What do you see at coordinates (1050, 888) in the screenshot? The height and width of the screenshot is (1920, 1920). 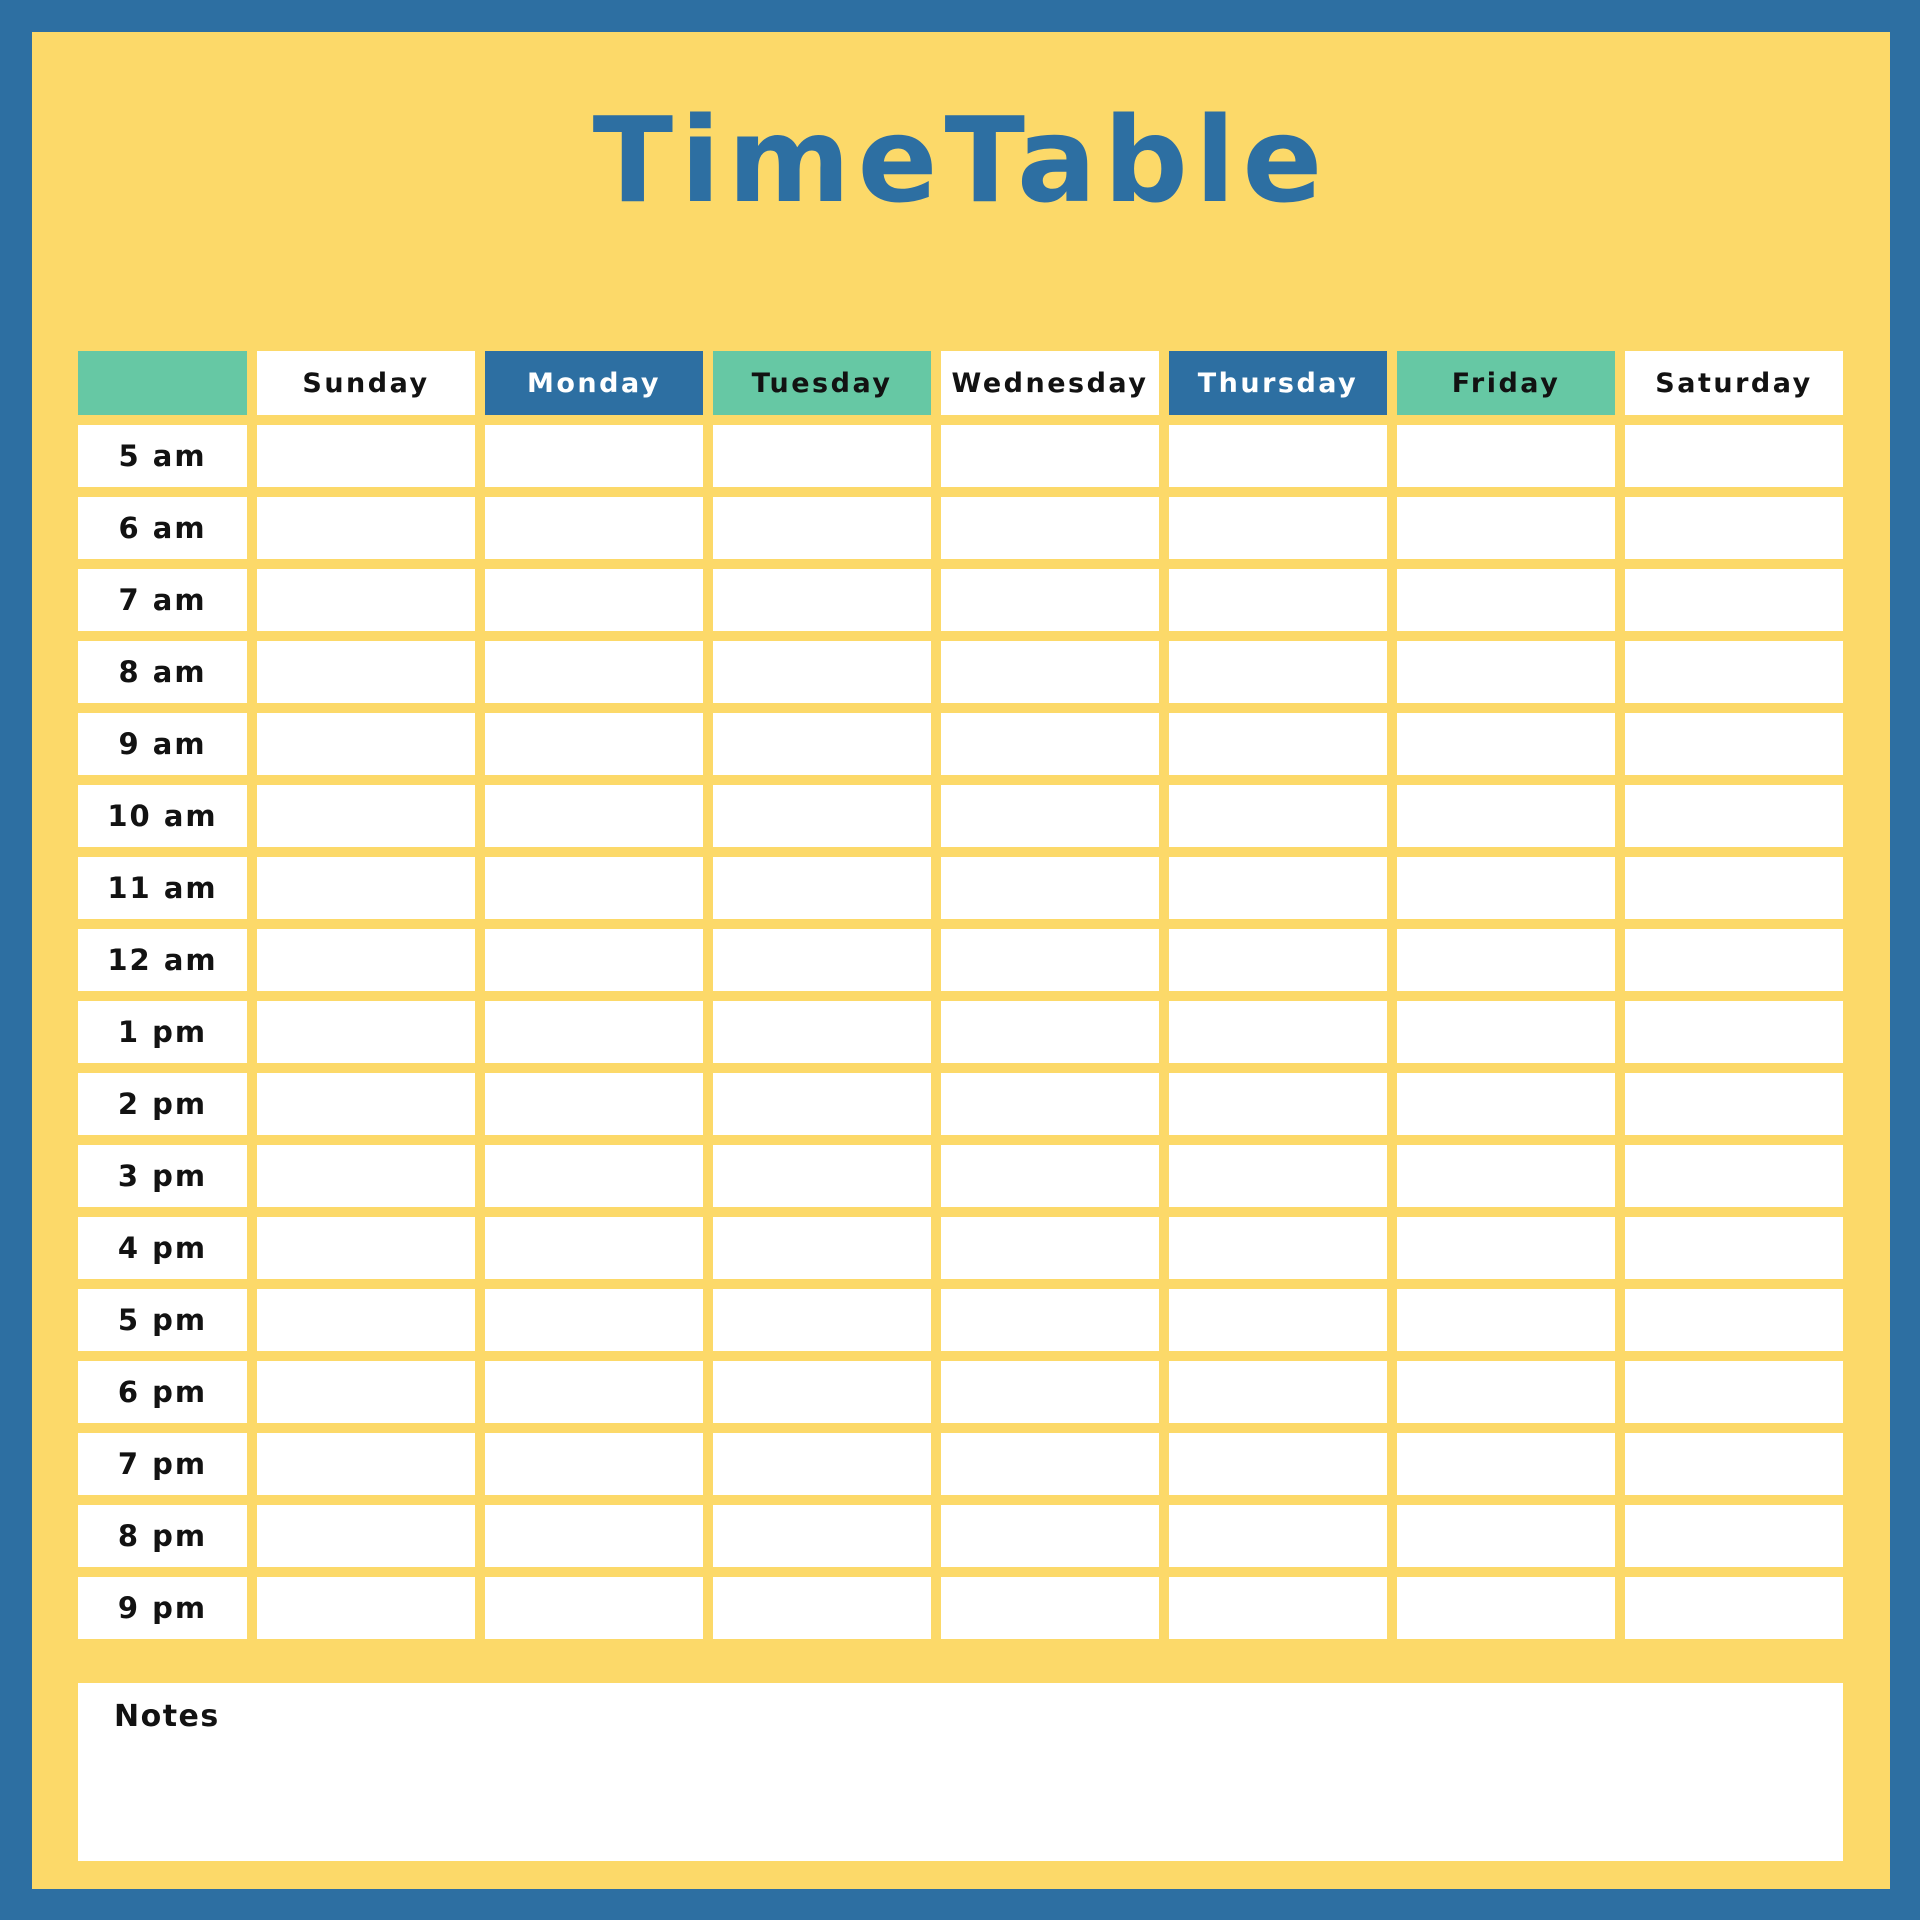 I see `schedule-cell-wednesday-11-am` at bounding box center [1050, 888].